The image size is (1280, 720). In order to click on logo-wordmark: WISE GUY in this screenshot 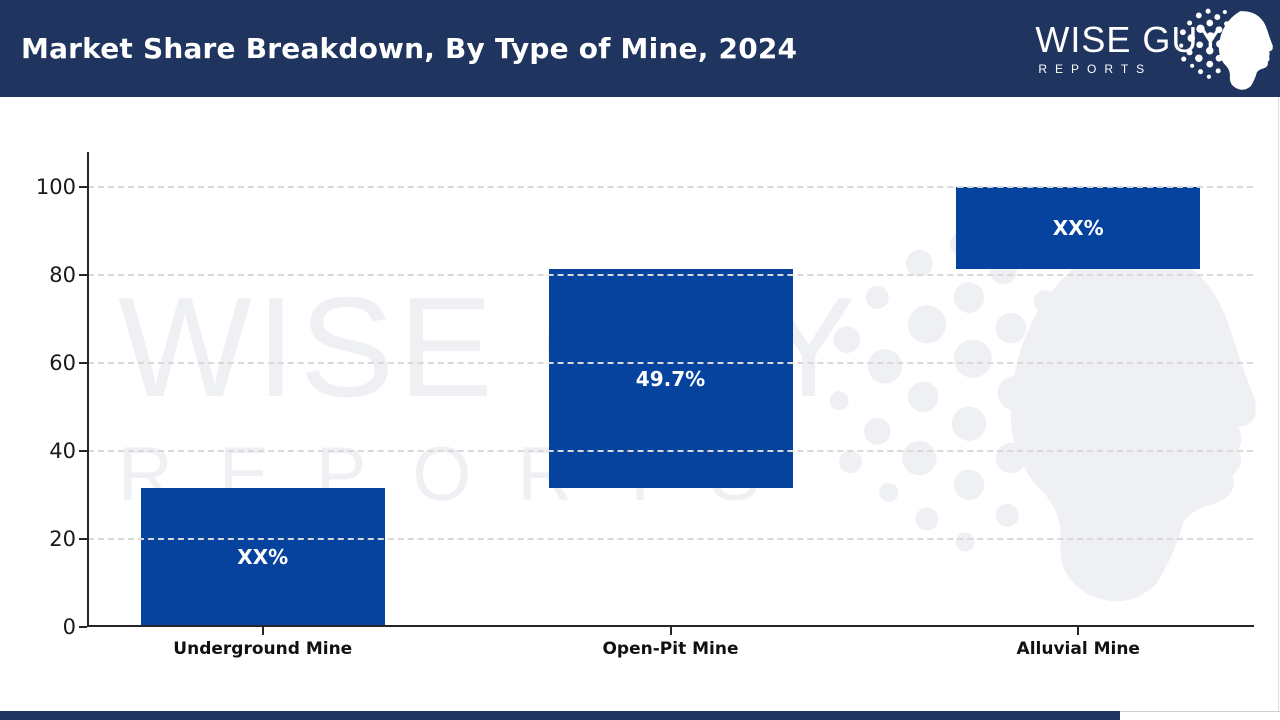, I will do `click(1129, 39)`.